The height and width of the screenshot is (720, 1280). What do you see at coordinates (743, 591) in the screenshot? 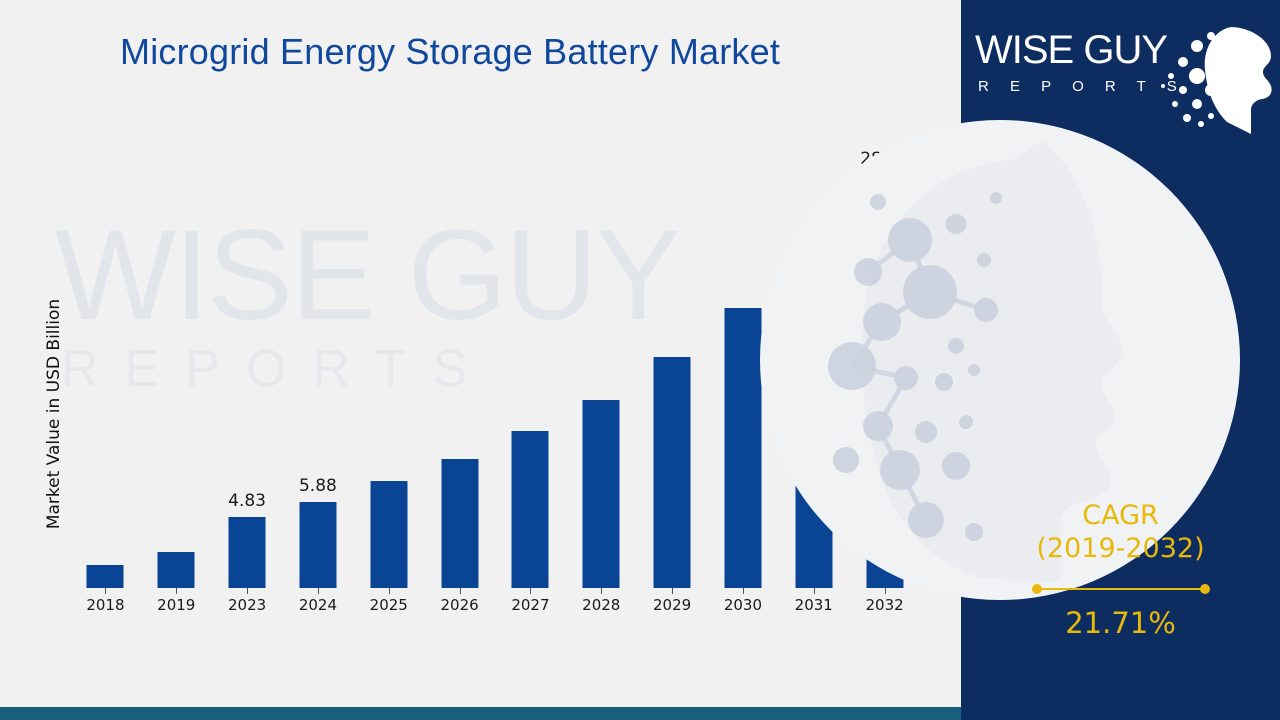
I see `x-tick-2030` at bounding box center [743, 591].